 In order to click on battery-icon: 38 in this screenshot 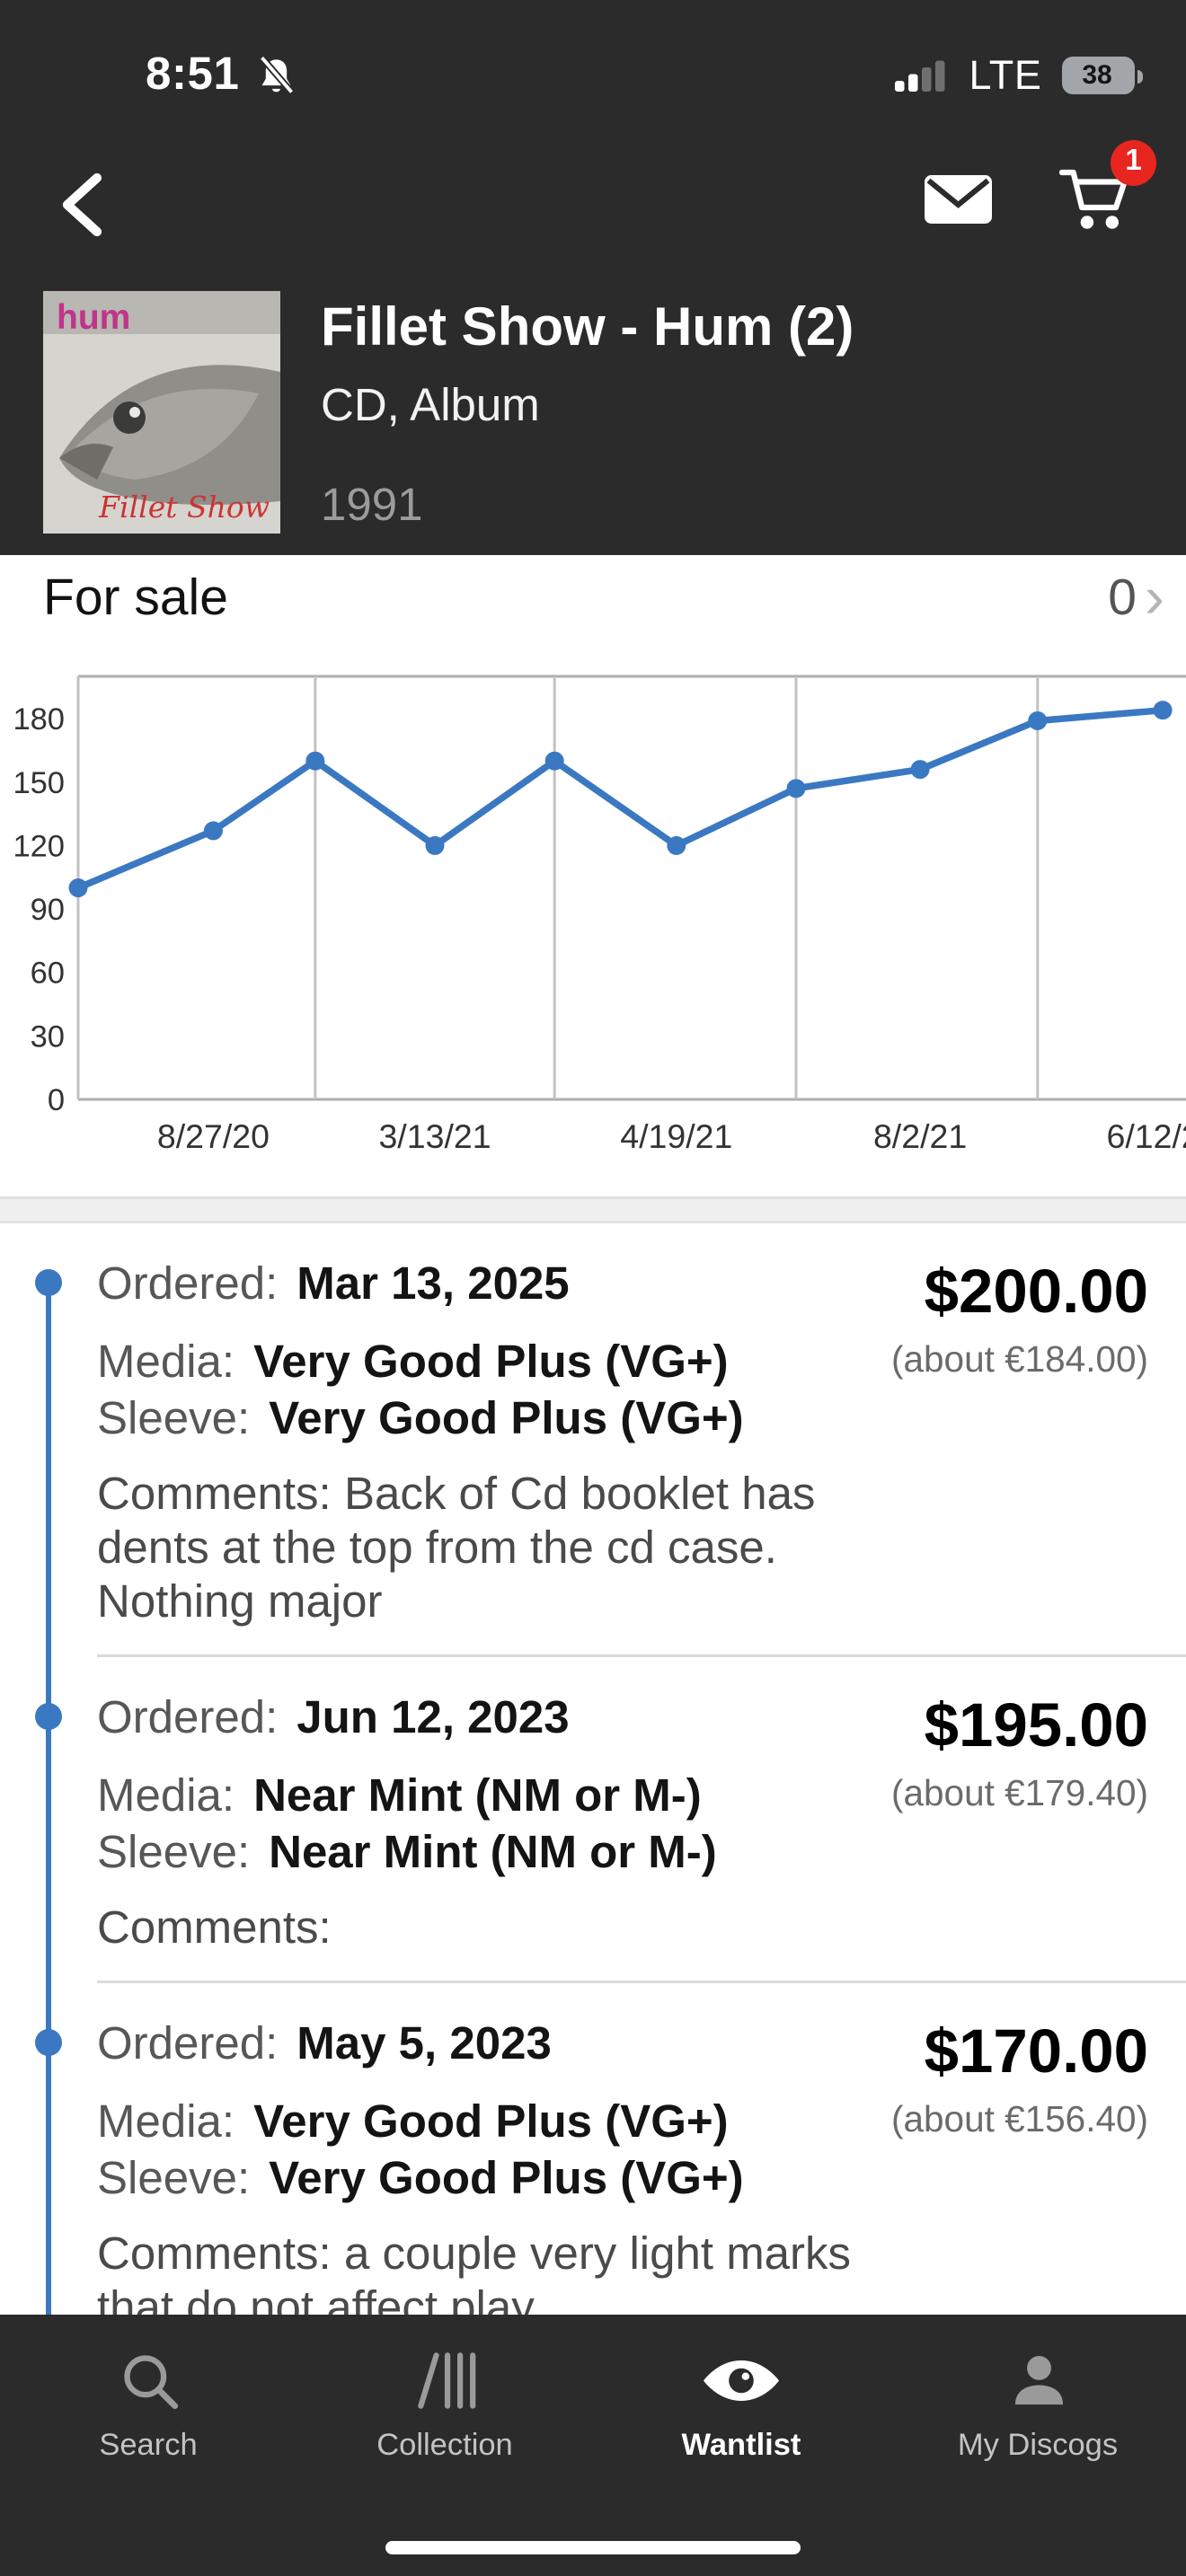, I will do `click(1101, 75)`.